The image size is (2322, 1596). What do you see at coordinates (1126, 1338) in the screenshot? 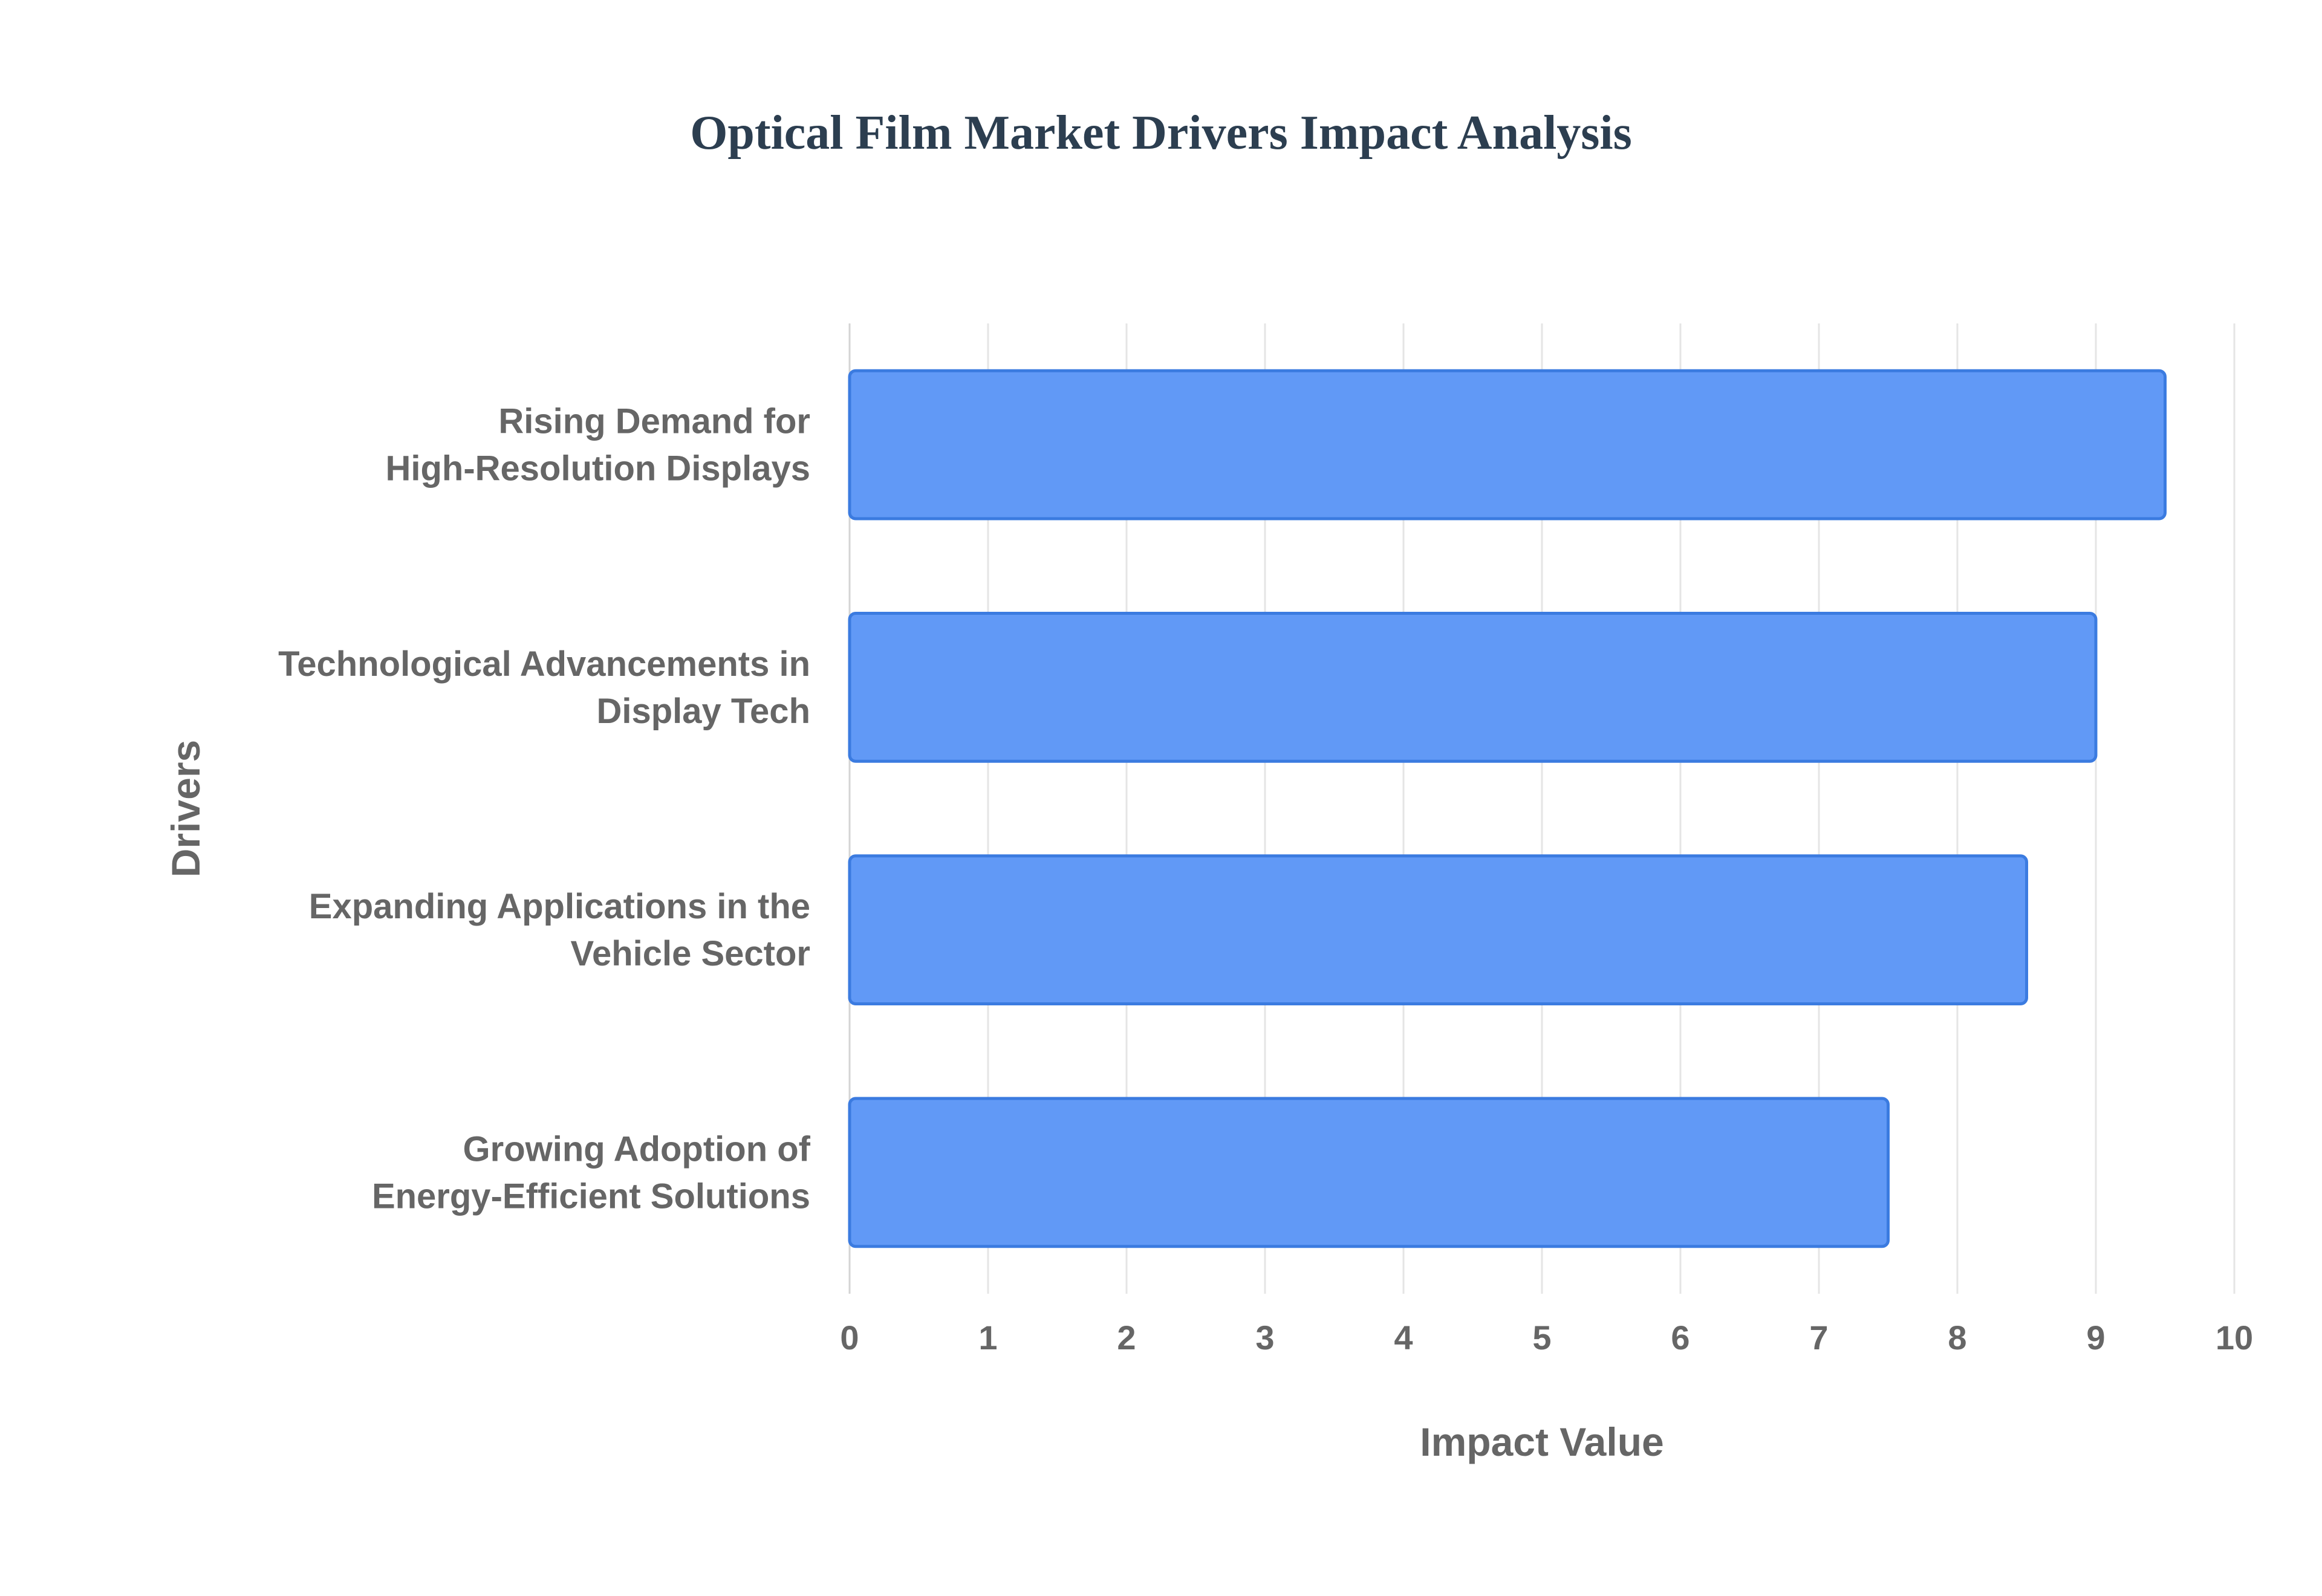
I see `x-tick-label: 2` at bounding box center [1126, 1338].